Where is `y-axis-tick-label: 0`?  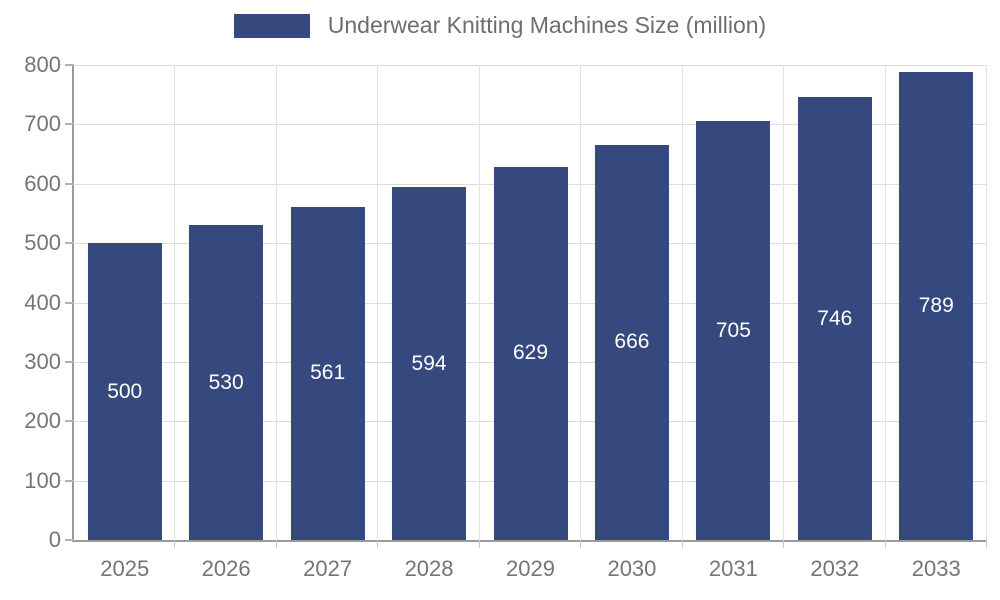 y-axis-tick-label: 0 is located at coordinates (54, 539).